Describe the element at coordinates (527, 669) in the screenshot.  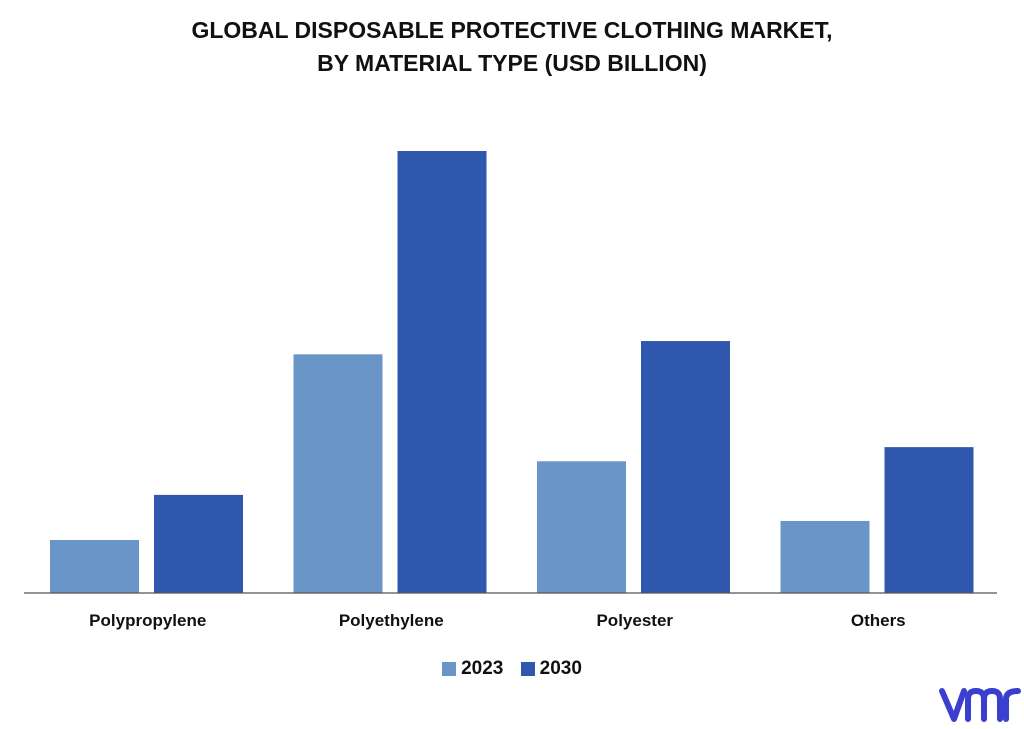
I see `legend-swatch-2030` at that location.